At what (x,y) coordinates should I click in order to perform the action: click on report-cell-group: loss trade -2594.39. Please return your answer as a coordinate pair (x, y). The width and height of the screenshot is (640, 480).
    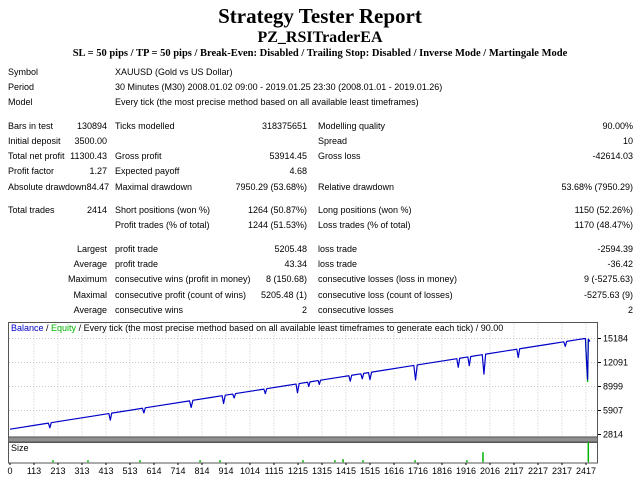
    Looking at the image, I should click on (475, 249).